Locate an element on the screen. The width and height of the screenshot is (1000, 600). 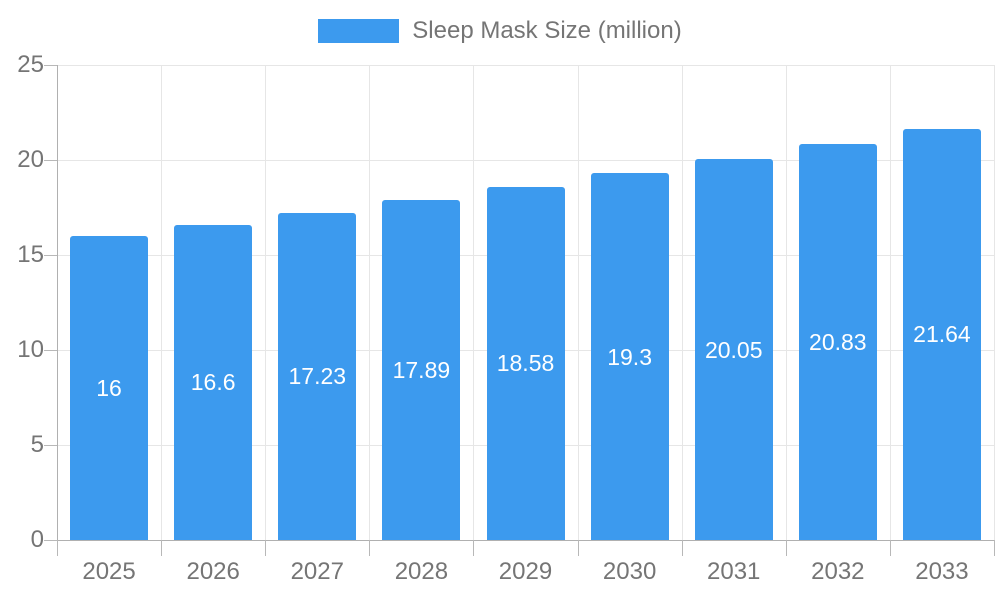
bar-2030: 19.3 is located at coordinates (629, 356).